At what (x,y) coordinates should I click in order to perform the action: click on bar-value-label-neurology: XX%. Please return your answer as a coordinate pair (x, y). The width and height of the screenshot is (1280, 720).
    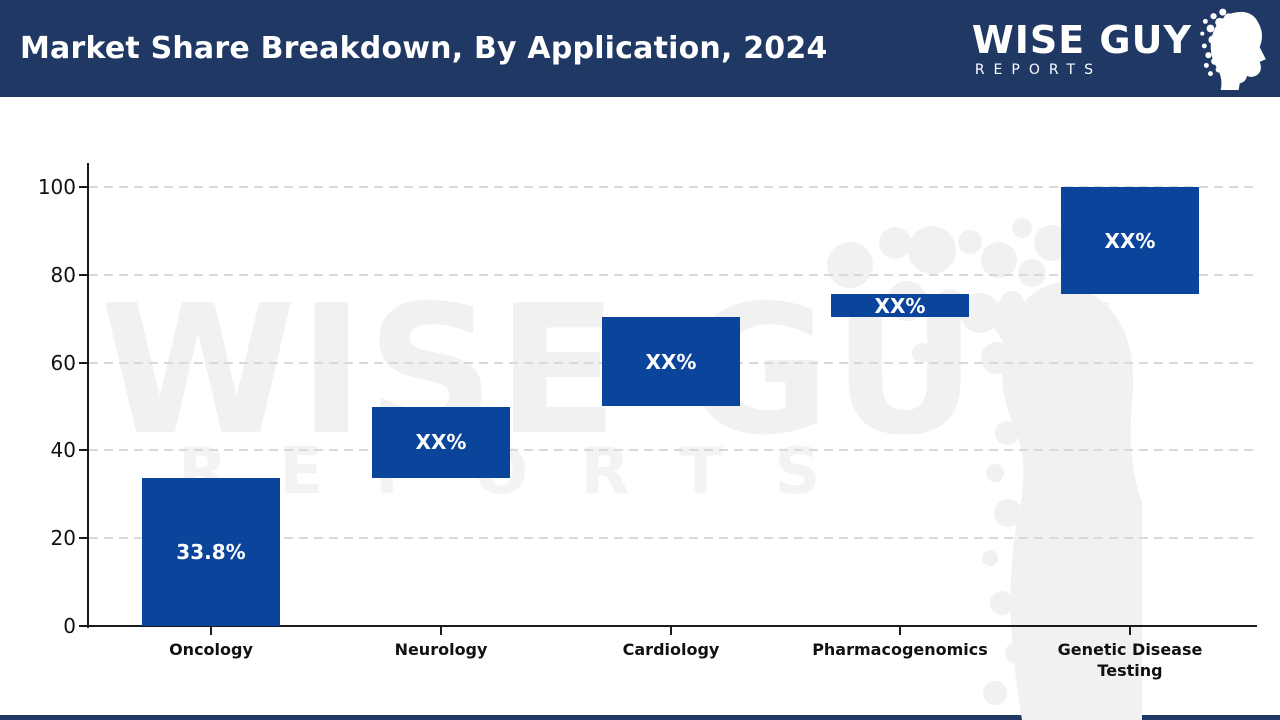
    Looking at the image, I should click on (441, 442).